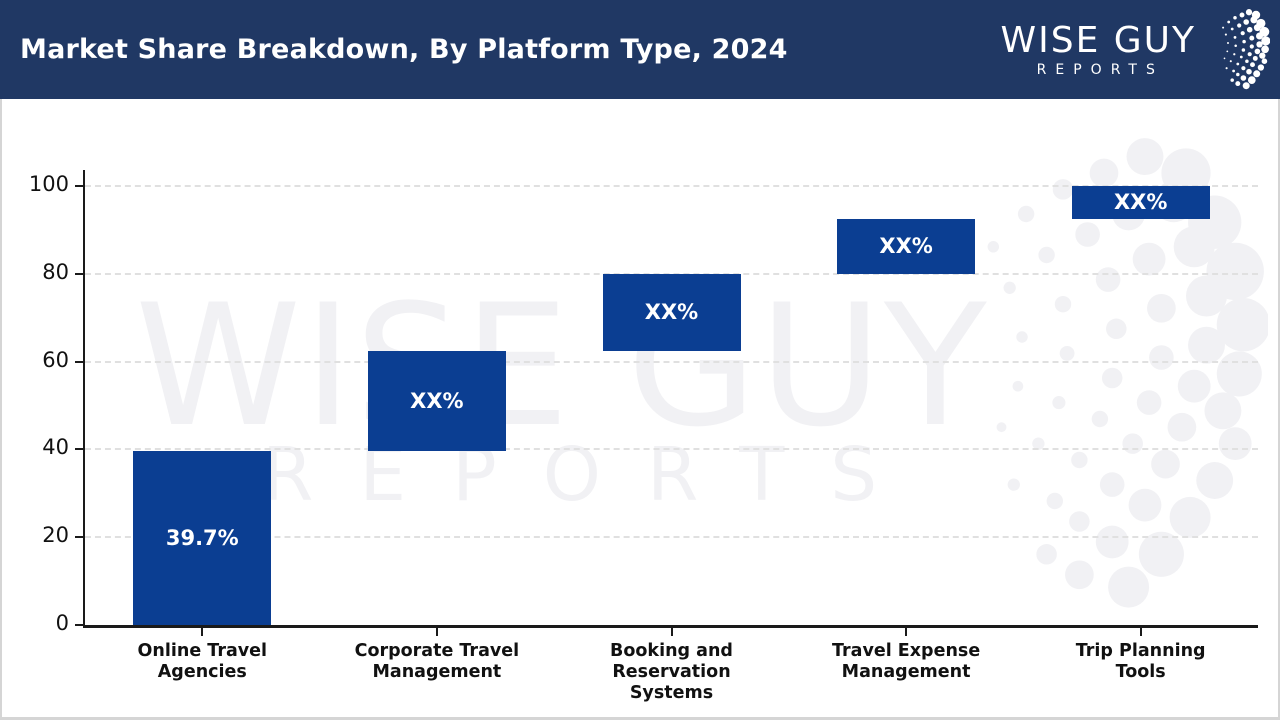 This screenshot has width=1280, height=720. Describe the element at coordinates (1279, 409) in the screenshot. I see `page-border-right` at that location.